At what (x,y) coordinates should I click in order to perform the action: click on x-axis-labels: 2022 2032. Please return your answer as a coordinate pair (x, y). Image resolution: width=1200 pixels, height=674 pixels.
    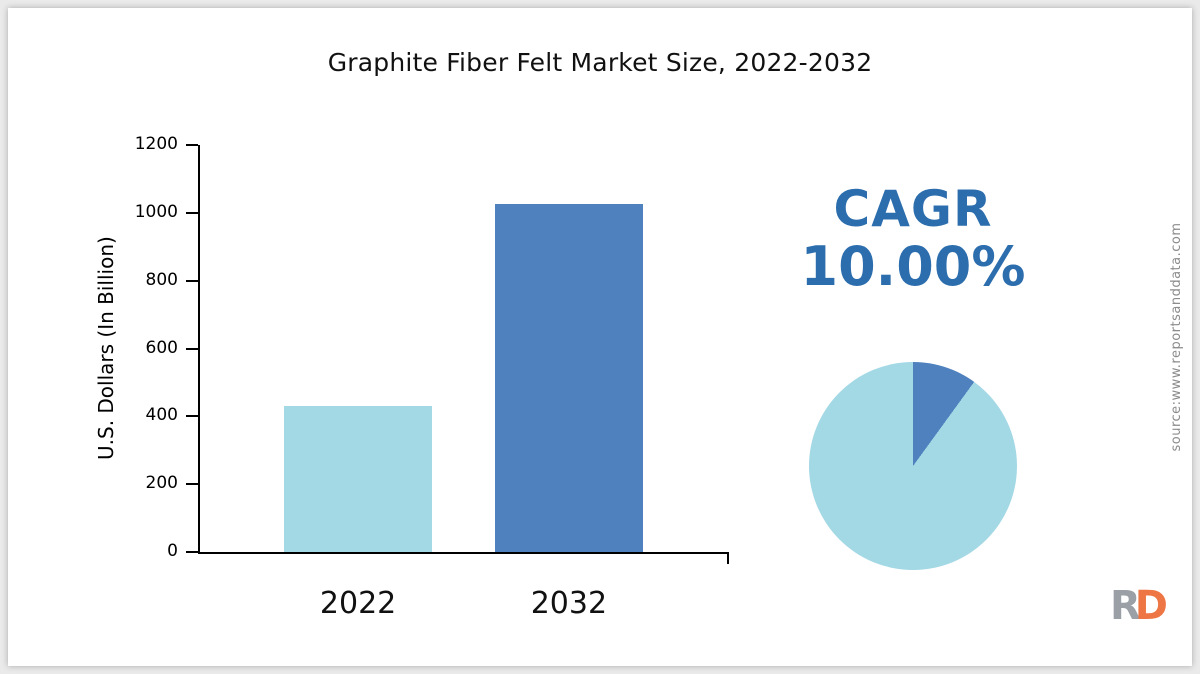
    Looking at the image, I should click on (463, 611).